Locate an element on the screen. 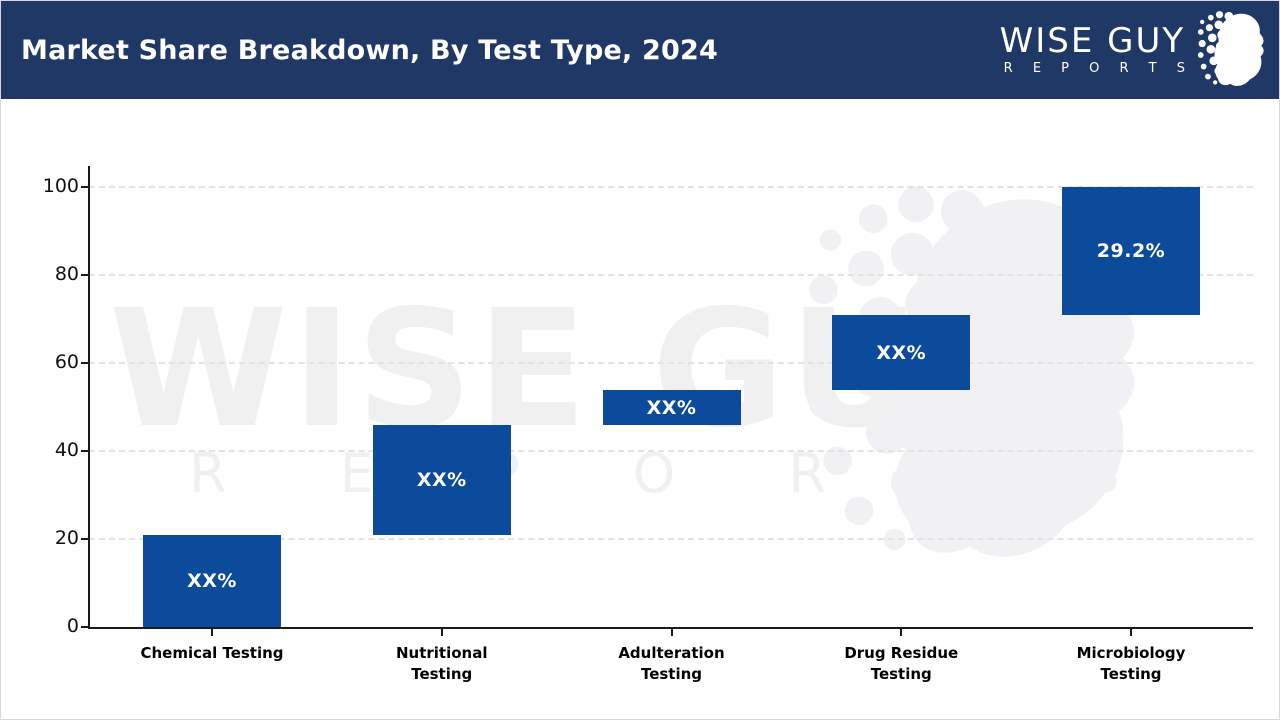 Image resolution: width=1280 pixels, height=720 pixels. x-axis-line is located at coordinates (670, 628).